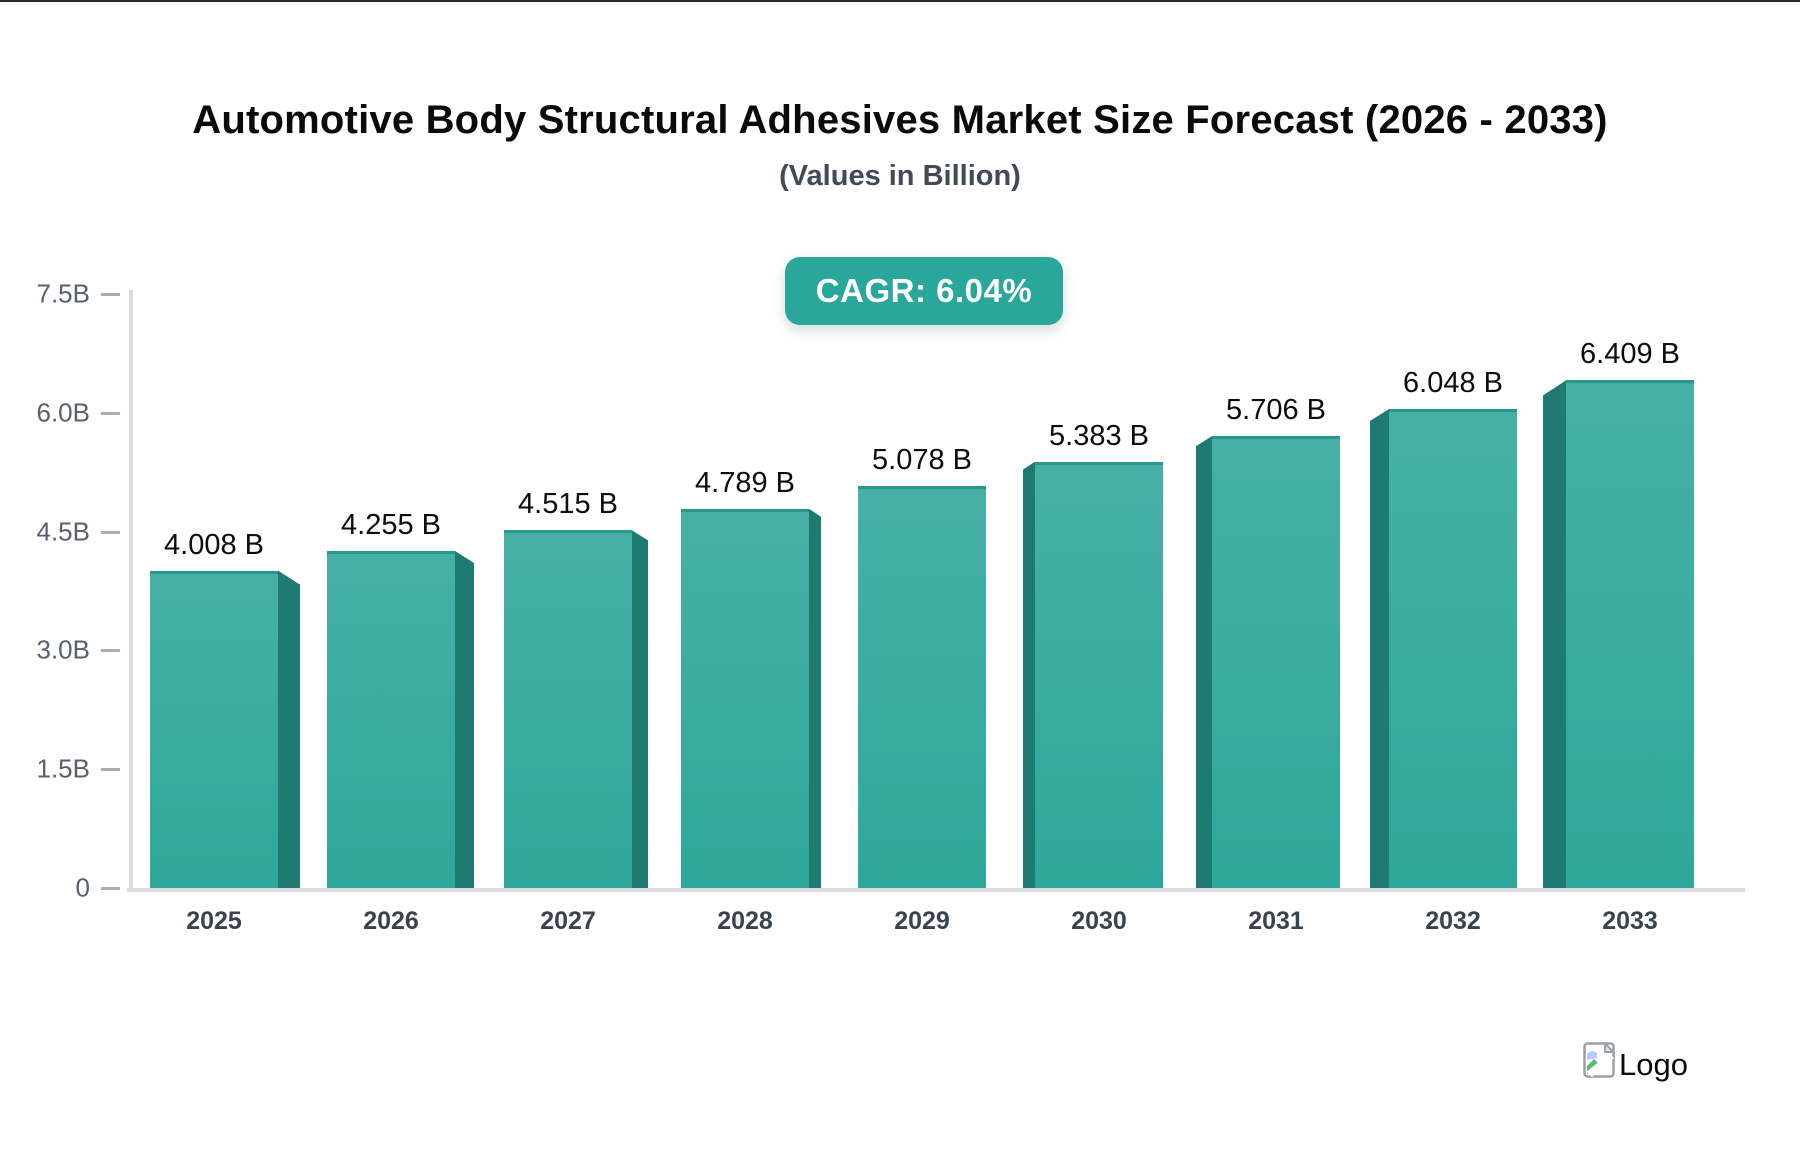 This screenshot has width=1800, height=1158. Describe the element at coordinates (63, 412) in the screenshot. I see `y-tick-label: 6.0B` at that location.